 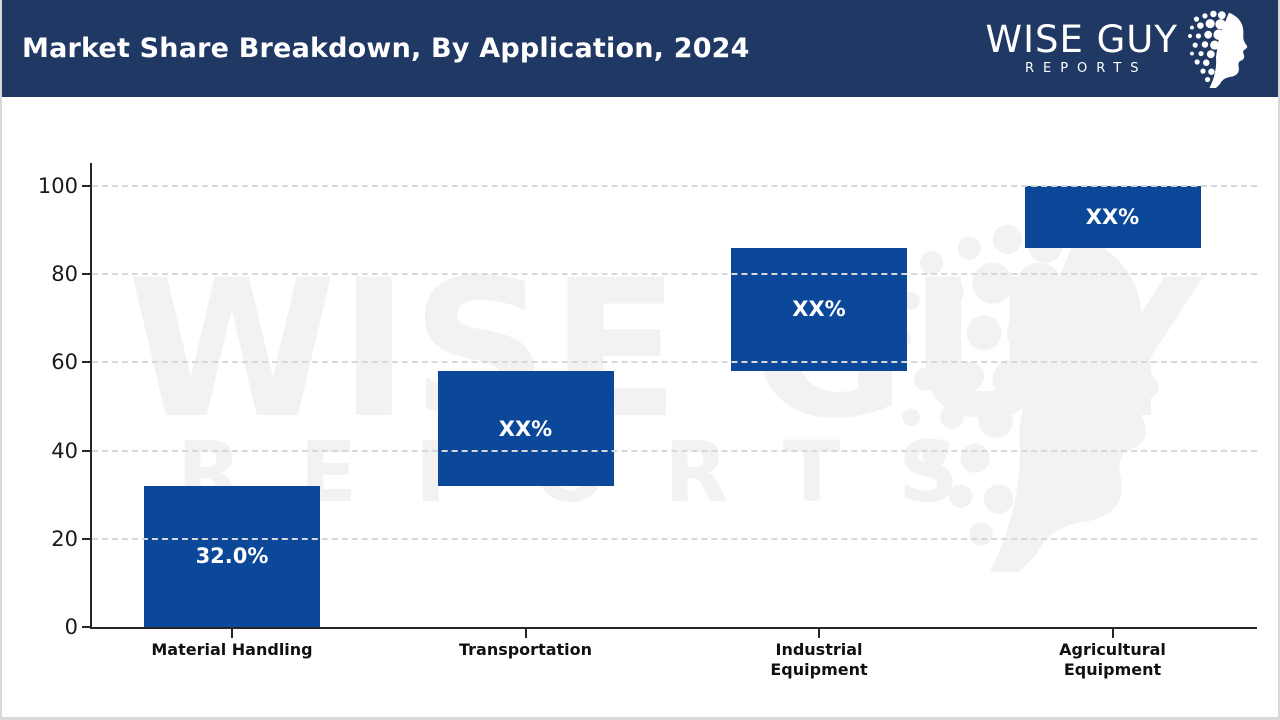 What do you see at coordinates (819, 649) in the screenshot?
I see `x-category-label-line: Industrial` at bounding box center [819, 649].